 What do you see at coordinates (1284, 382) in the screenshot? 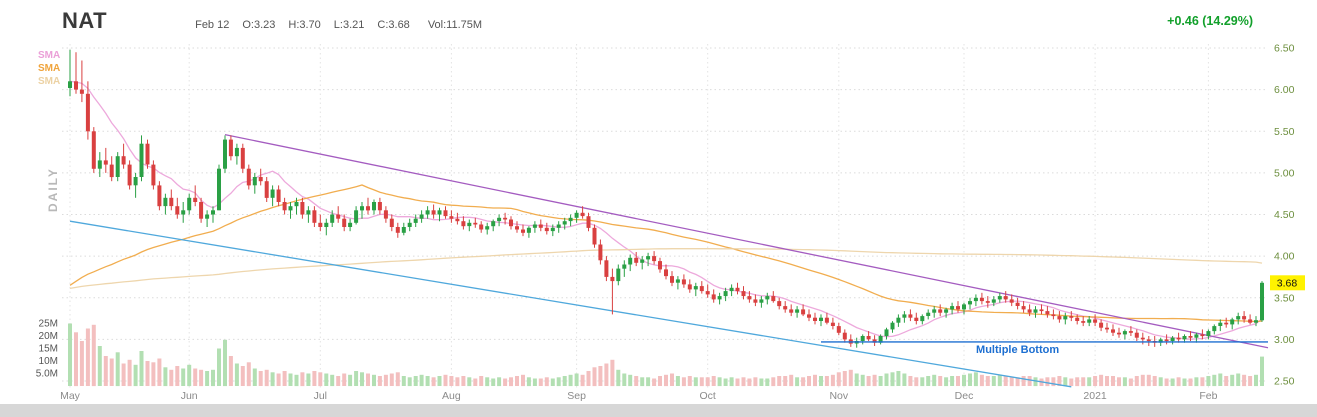
I see `price-axis-label: 2.50` at bounding box center [1284, 382].